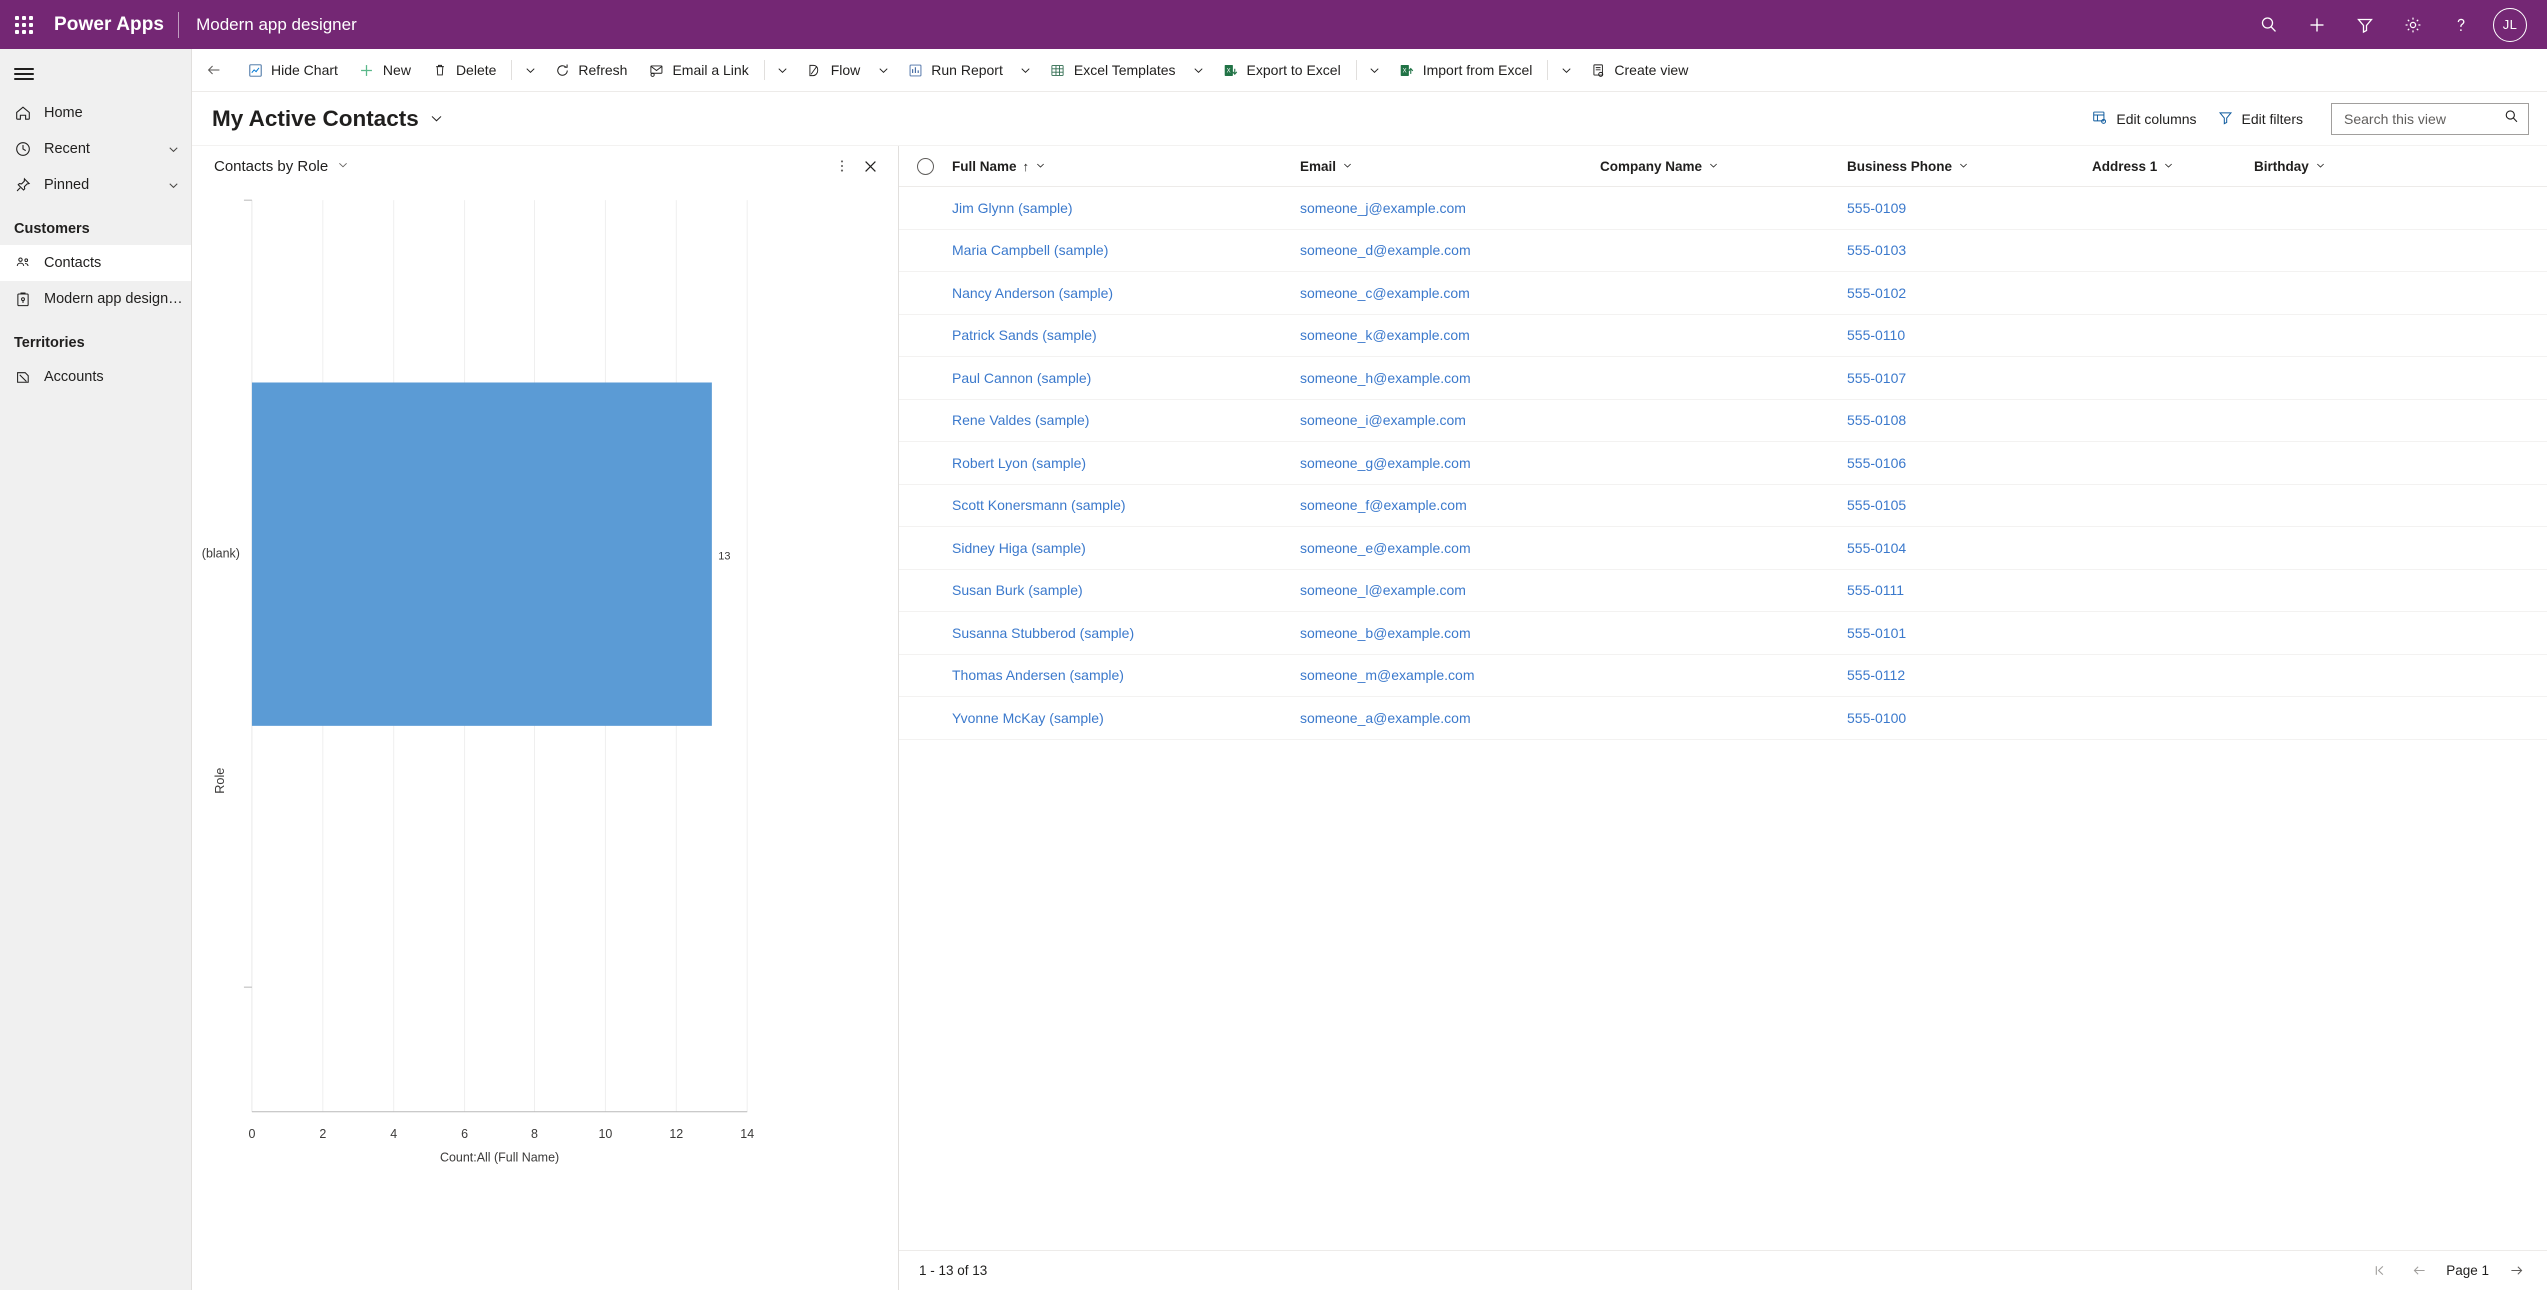 The width and height of the screenshot is (2547, 1290). Describe the element at coordinates (1877, 717) in the screenshot. I see `business-phone-value: 555-0100` at that location.